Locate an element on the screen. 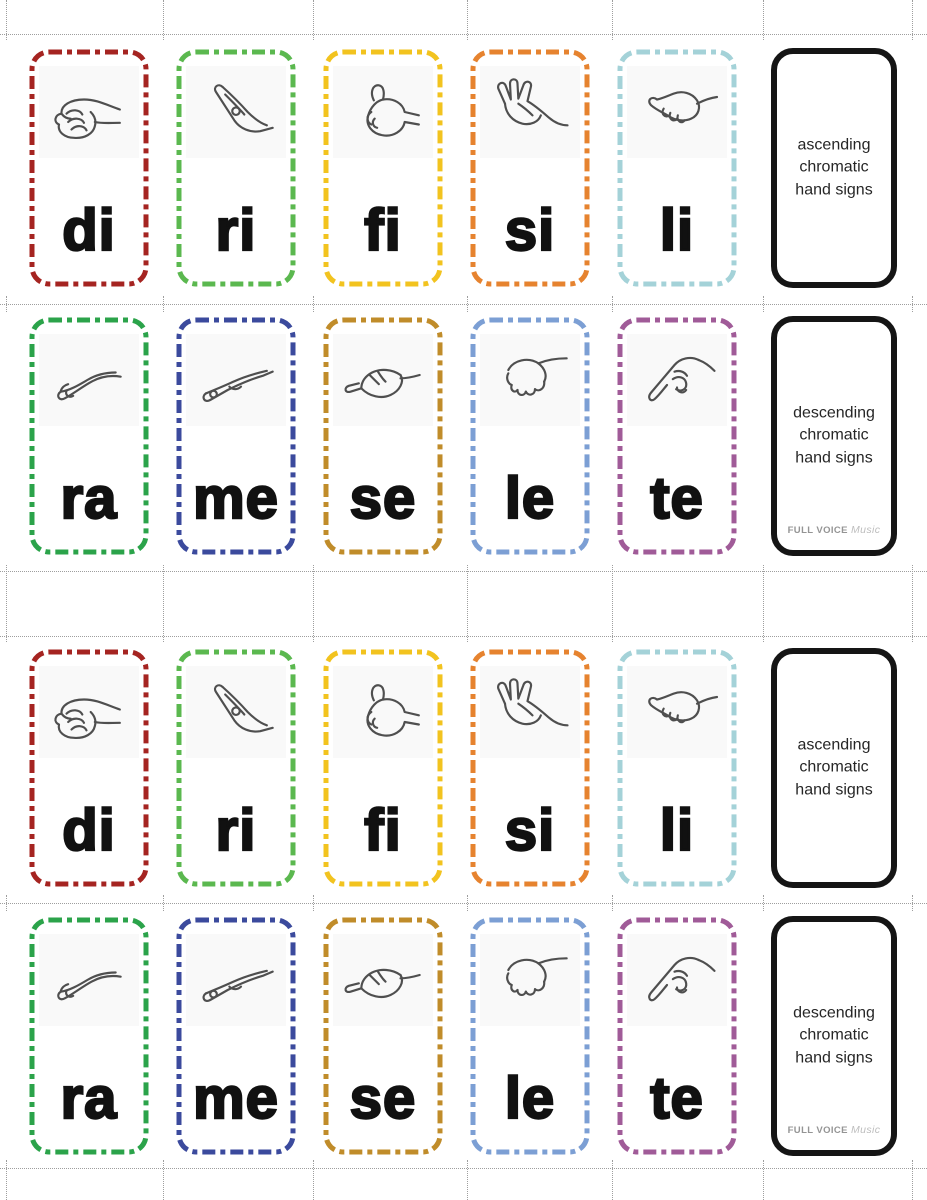  syllable-label: ra is located at coordinates (88, 498).